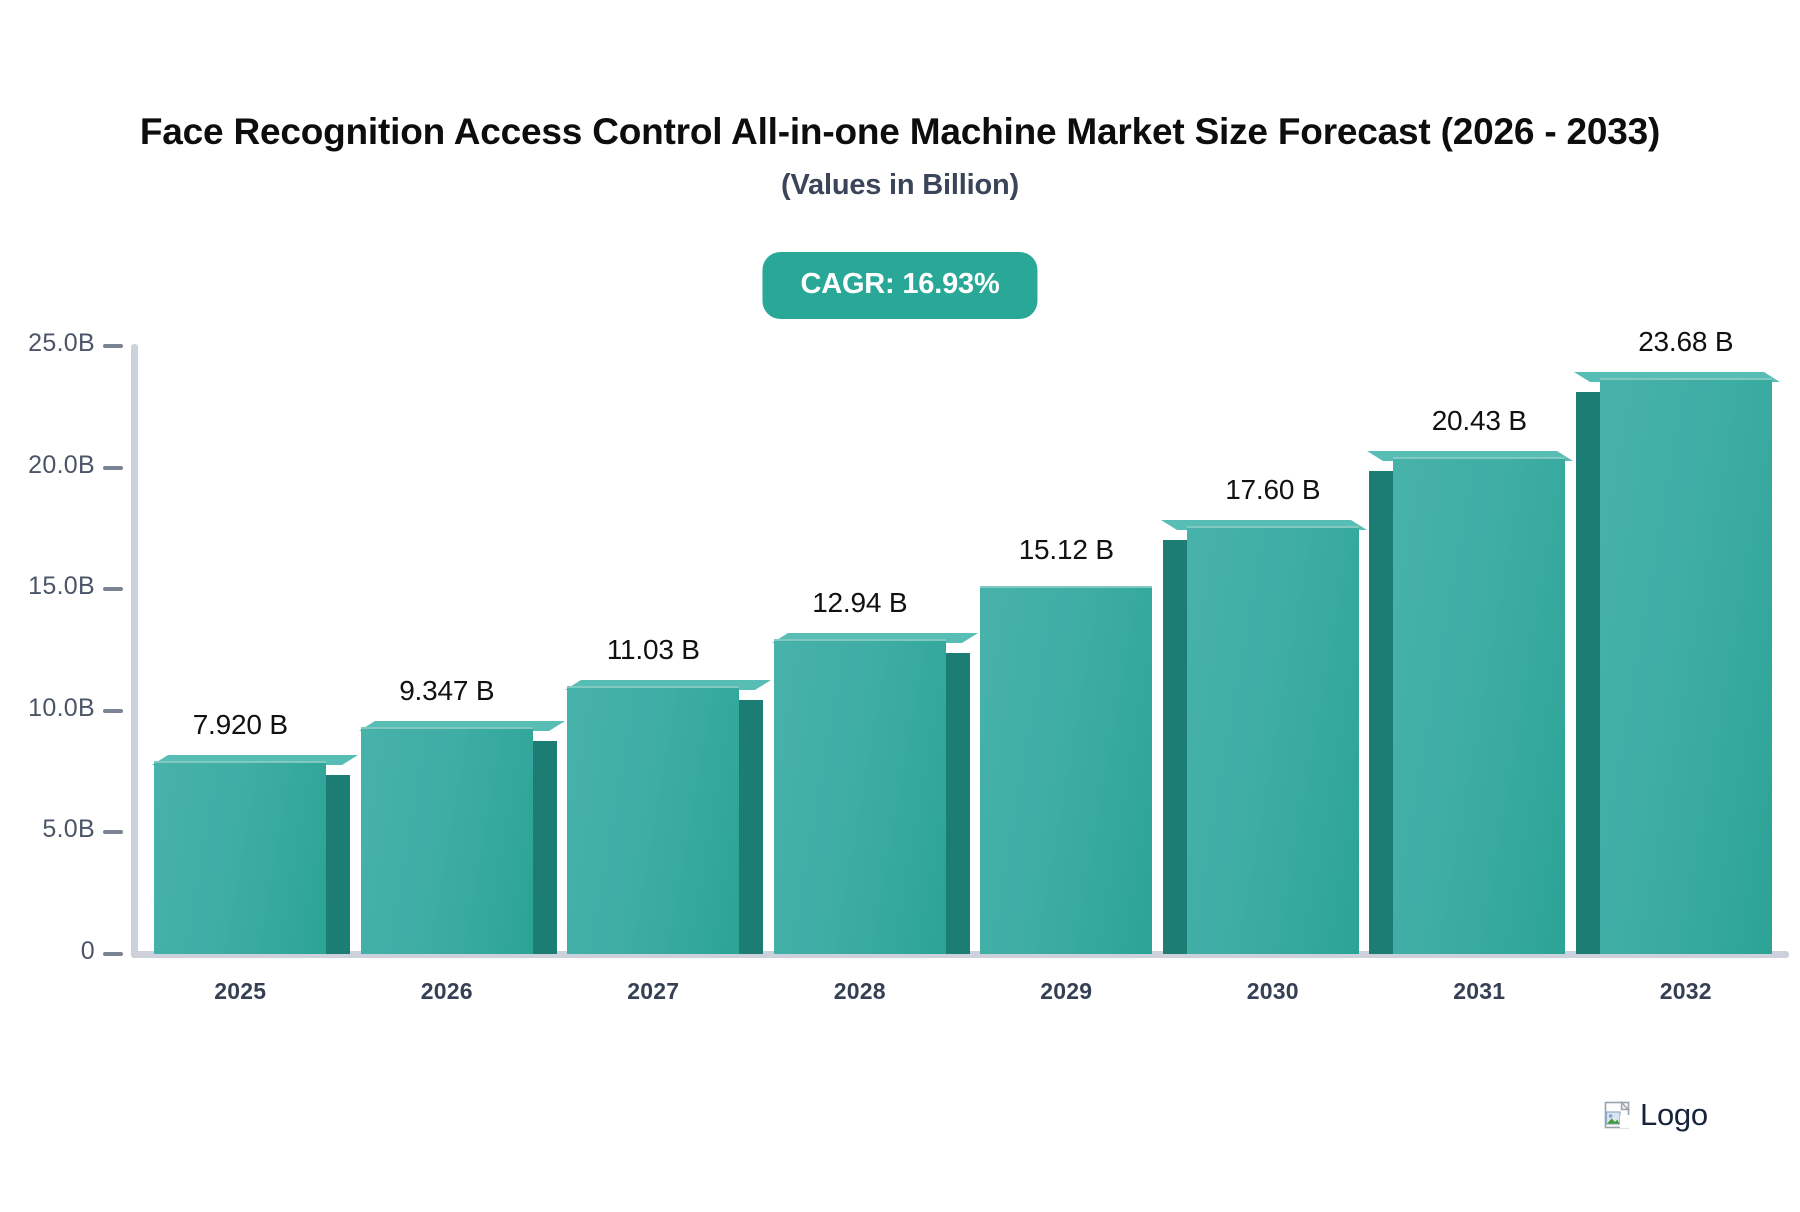 Image resolution: width=1800 pixels, height=1212 pixels. What do you see at coordinates (61, 586) in the screenshot?
I see `y-axis-tick-label: 15.0B` at bounding box center [61, 586].